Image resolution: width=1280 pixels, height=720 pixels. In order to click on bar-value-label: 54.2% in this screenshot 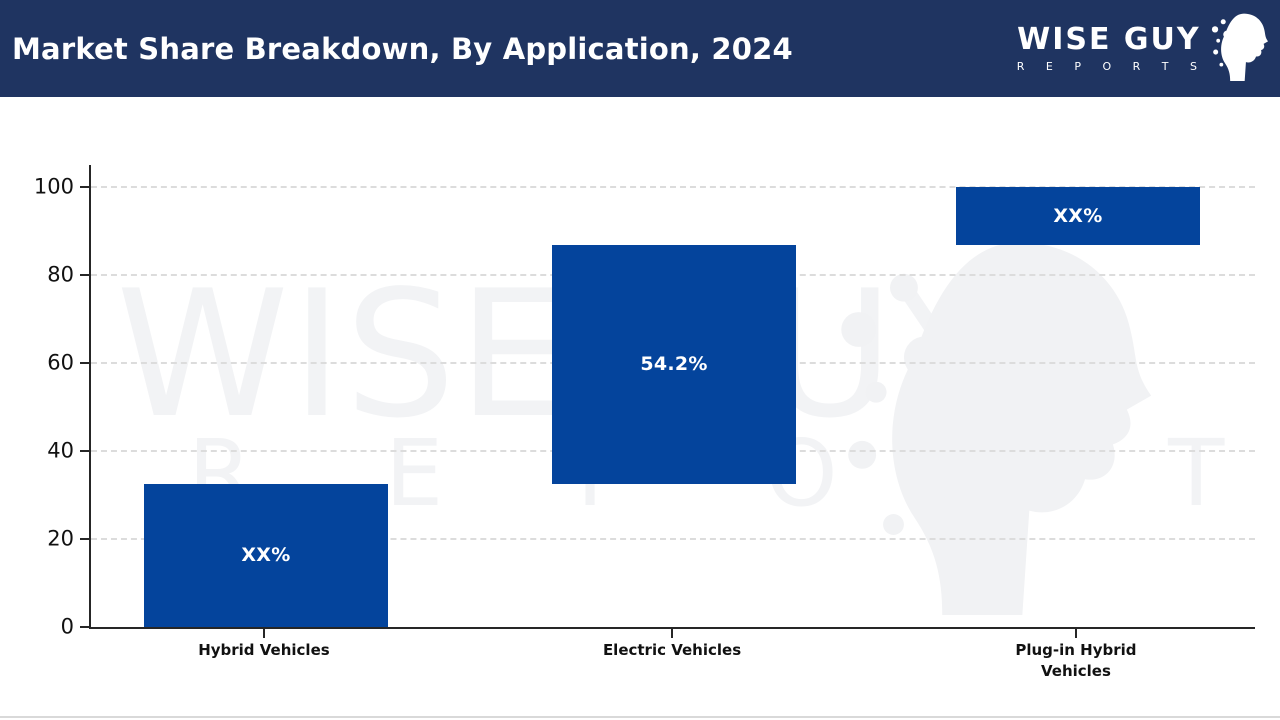, I will do `click(674, 364)`.